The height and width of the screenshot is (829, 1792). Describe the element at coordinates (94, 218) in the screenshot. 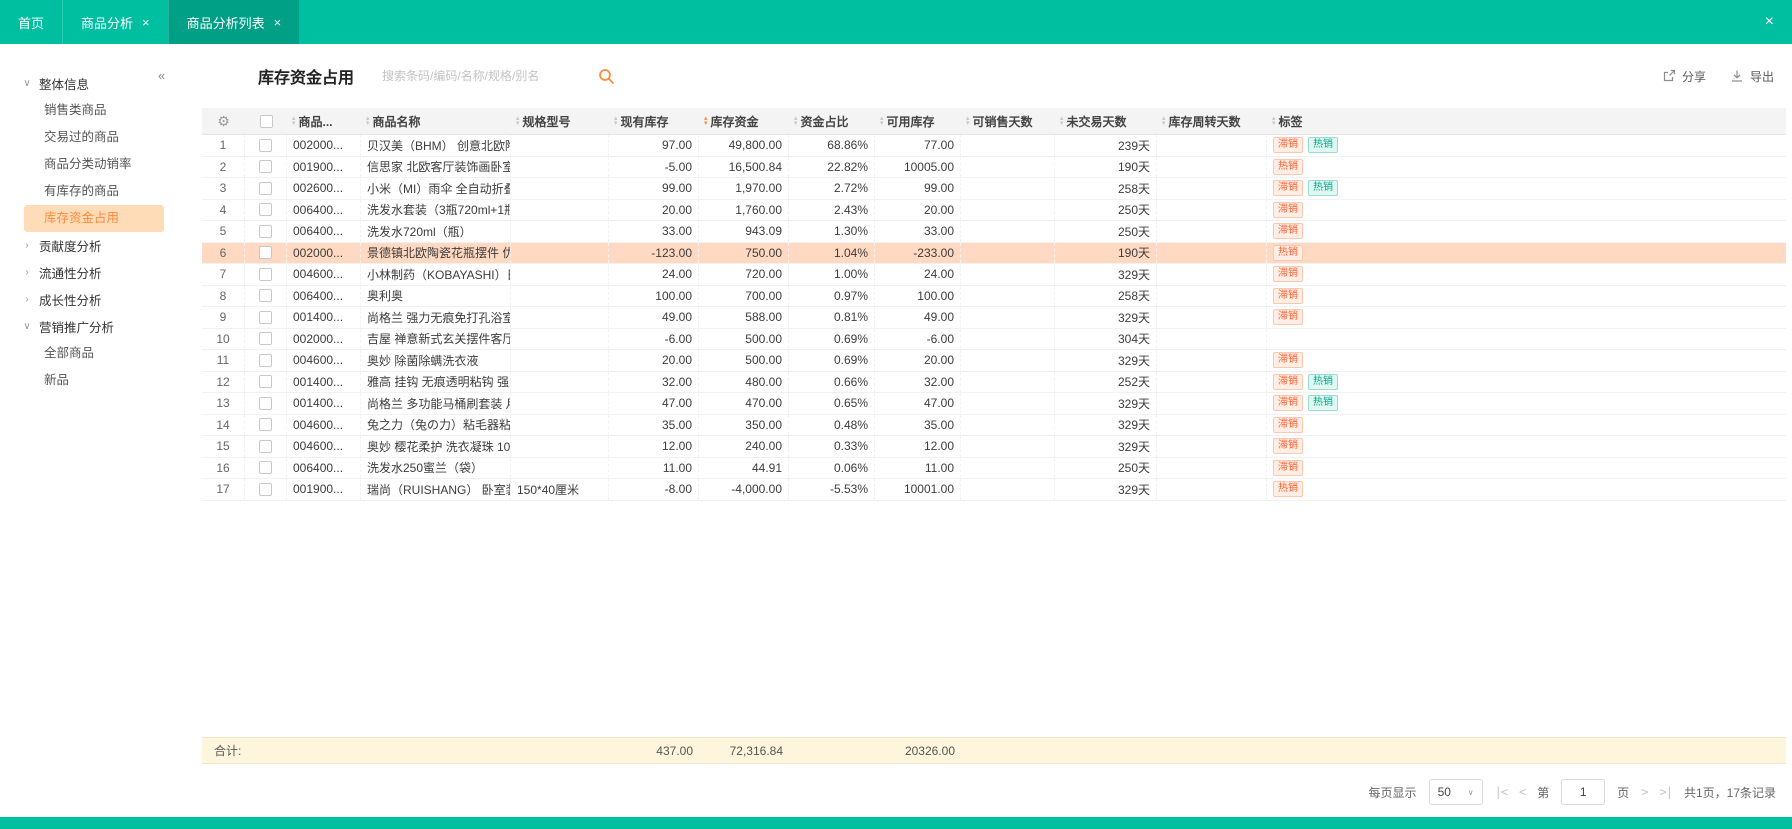

I see `sidebar-item: 库存资金占用` at that location.